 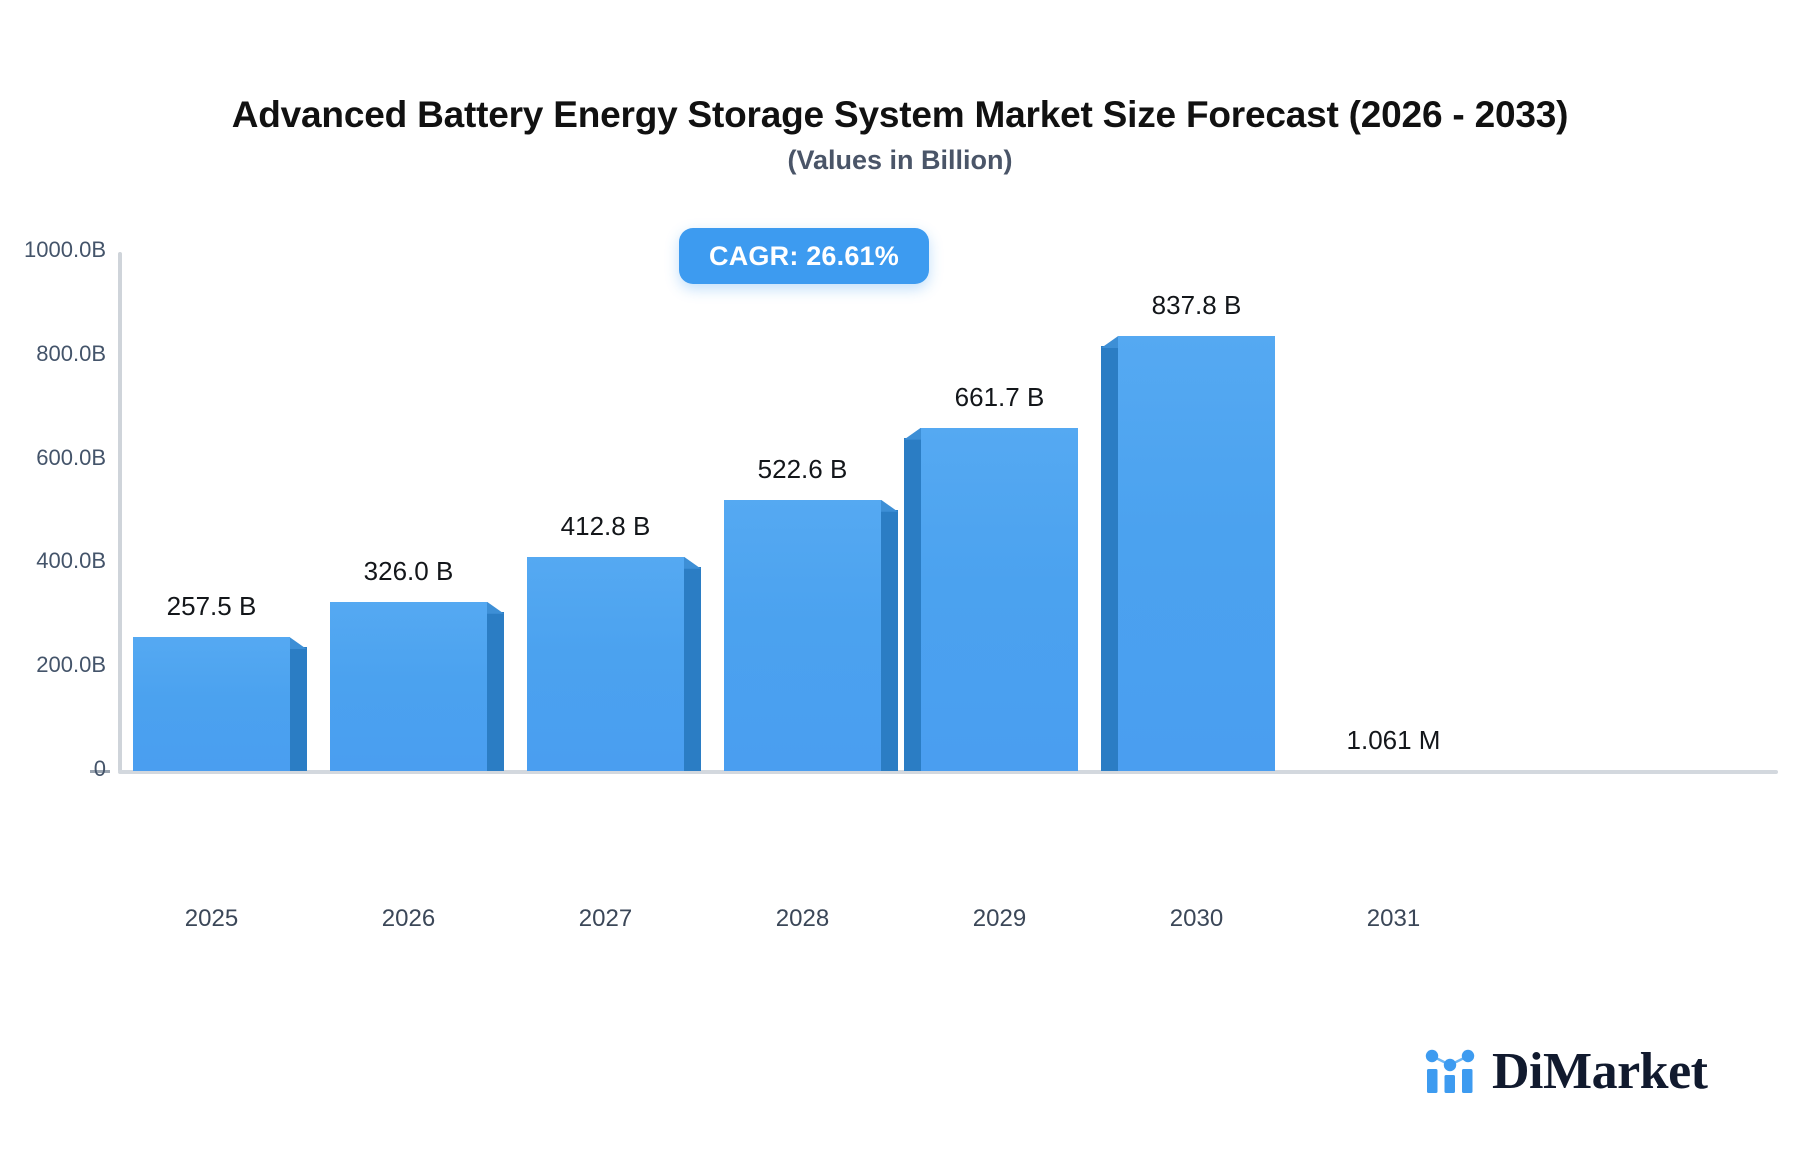 What do you see at coordinates (211, 918) in the screenshot?
I see `x-axis-tick-label: 2025` at bounding box center [211, 918].